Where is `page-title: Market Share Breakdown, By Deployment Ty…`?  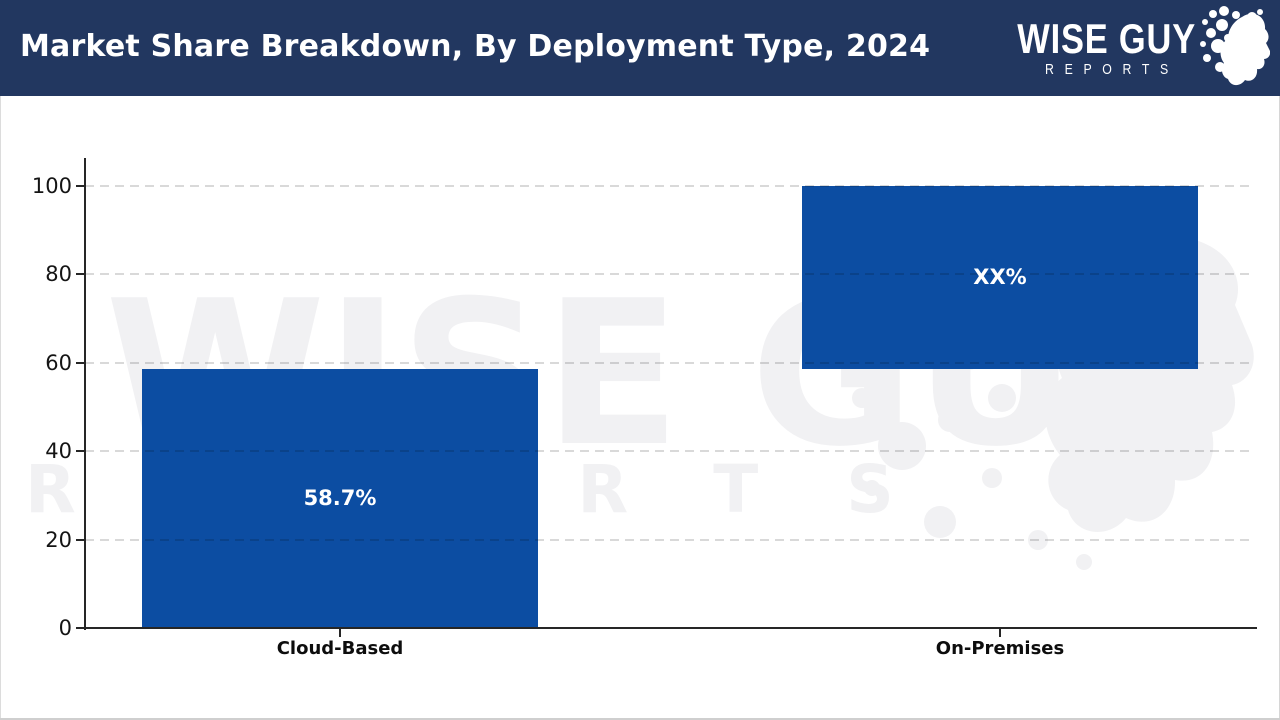
page-title: Market Share Breakdown, By Deployment Ty… is located at coordinates (475, 46).